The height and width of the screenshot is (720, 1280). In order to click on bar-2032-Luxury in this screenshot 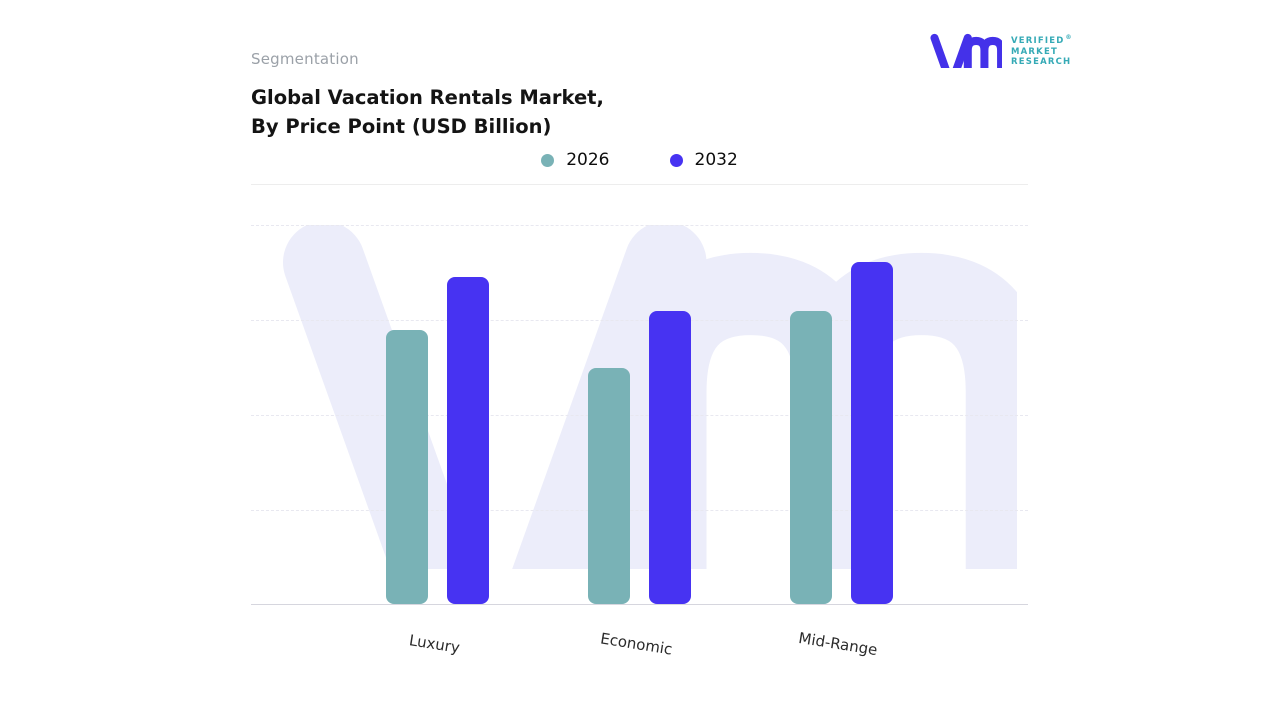, I will do `click(467, 440)`.